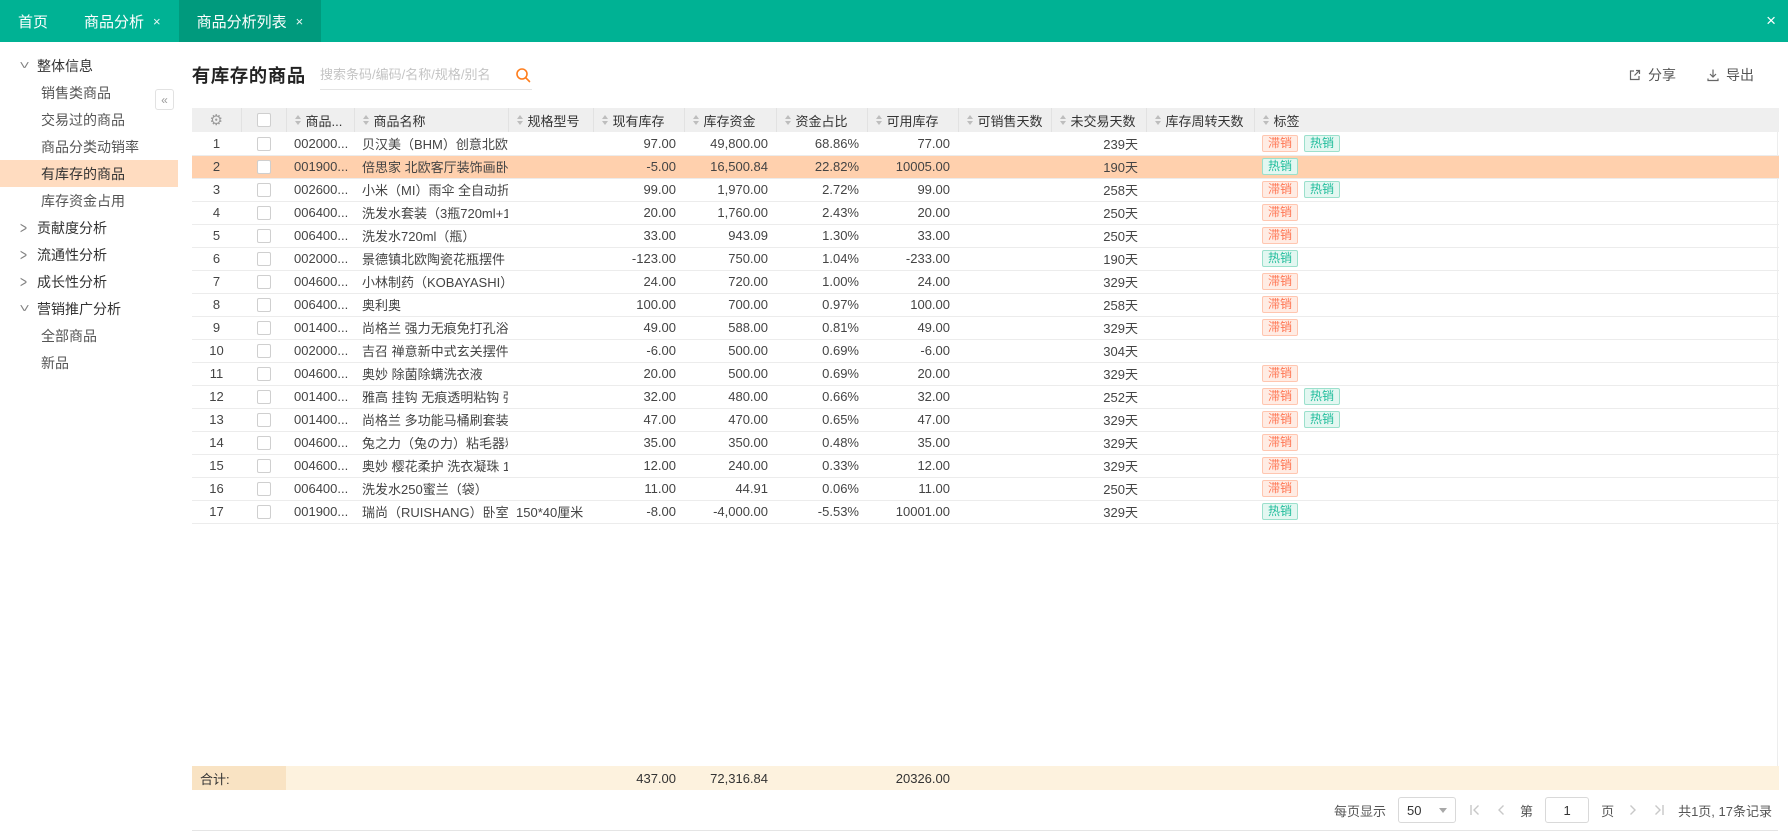 The height and width of the screenshot is (836, 1788). Describe the element at coordinates (1652, 75) in the screenshot. I see `share-button: 分享` at that location.